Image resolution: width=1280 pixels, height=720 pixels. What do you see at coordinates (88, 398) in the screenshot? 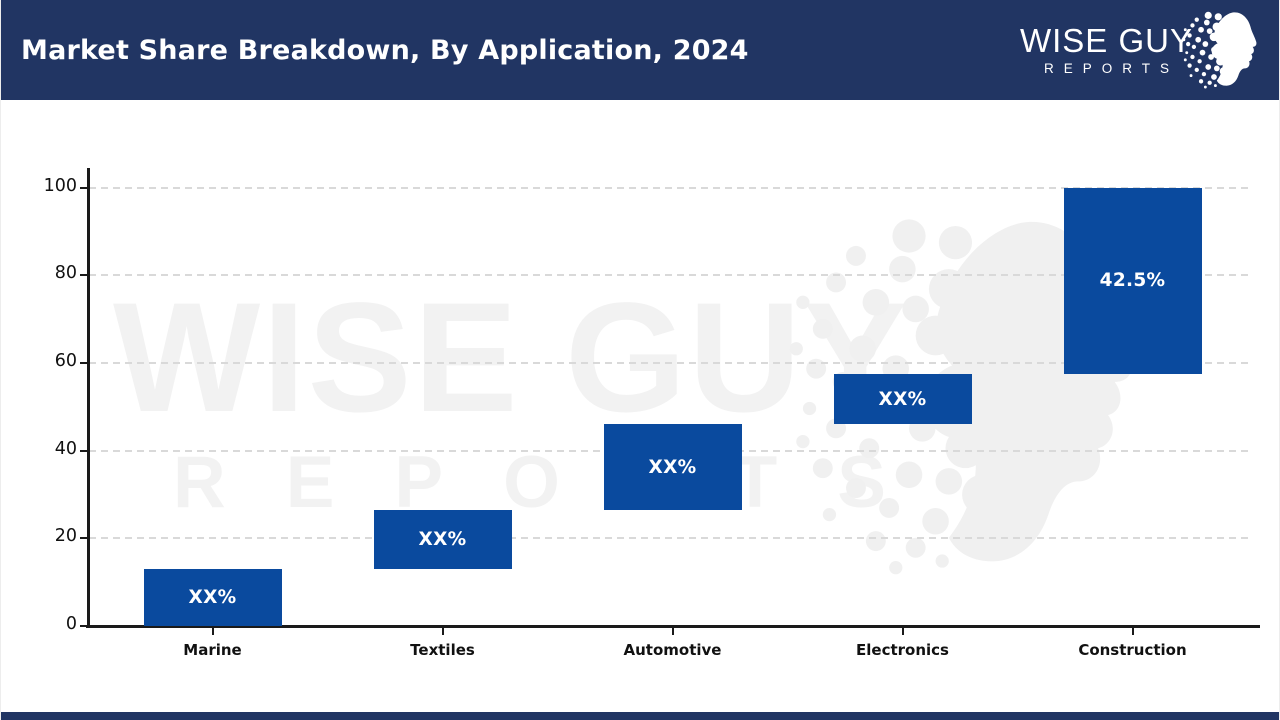
I see `y-axis-line` at bounding box center [88, 398].